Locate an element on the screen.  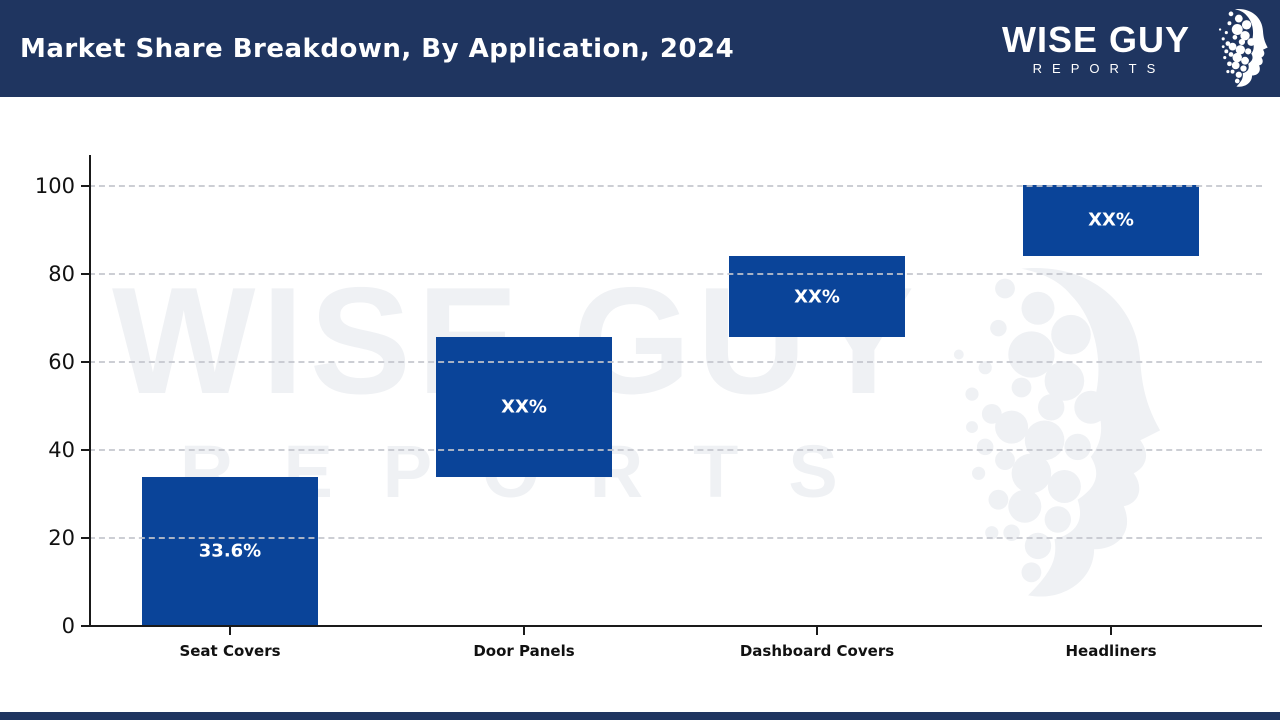
wise-guy-head-icon is located at coordinates (1243, 47).